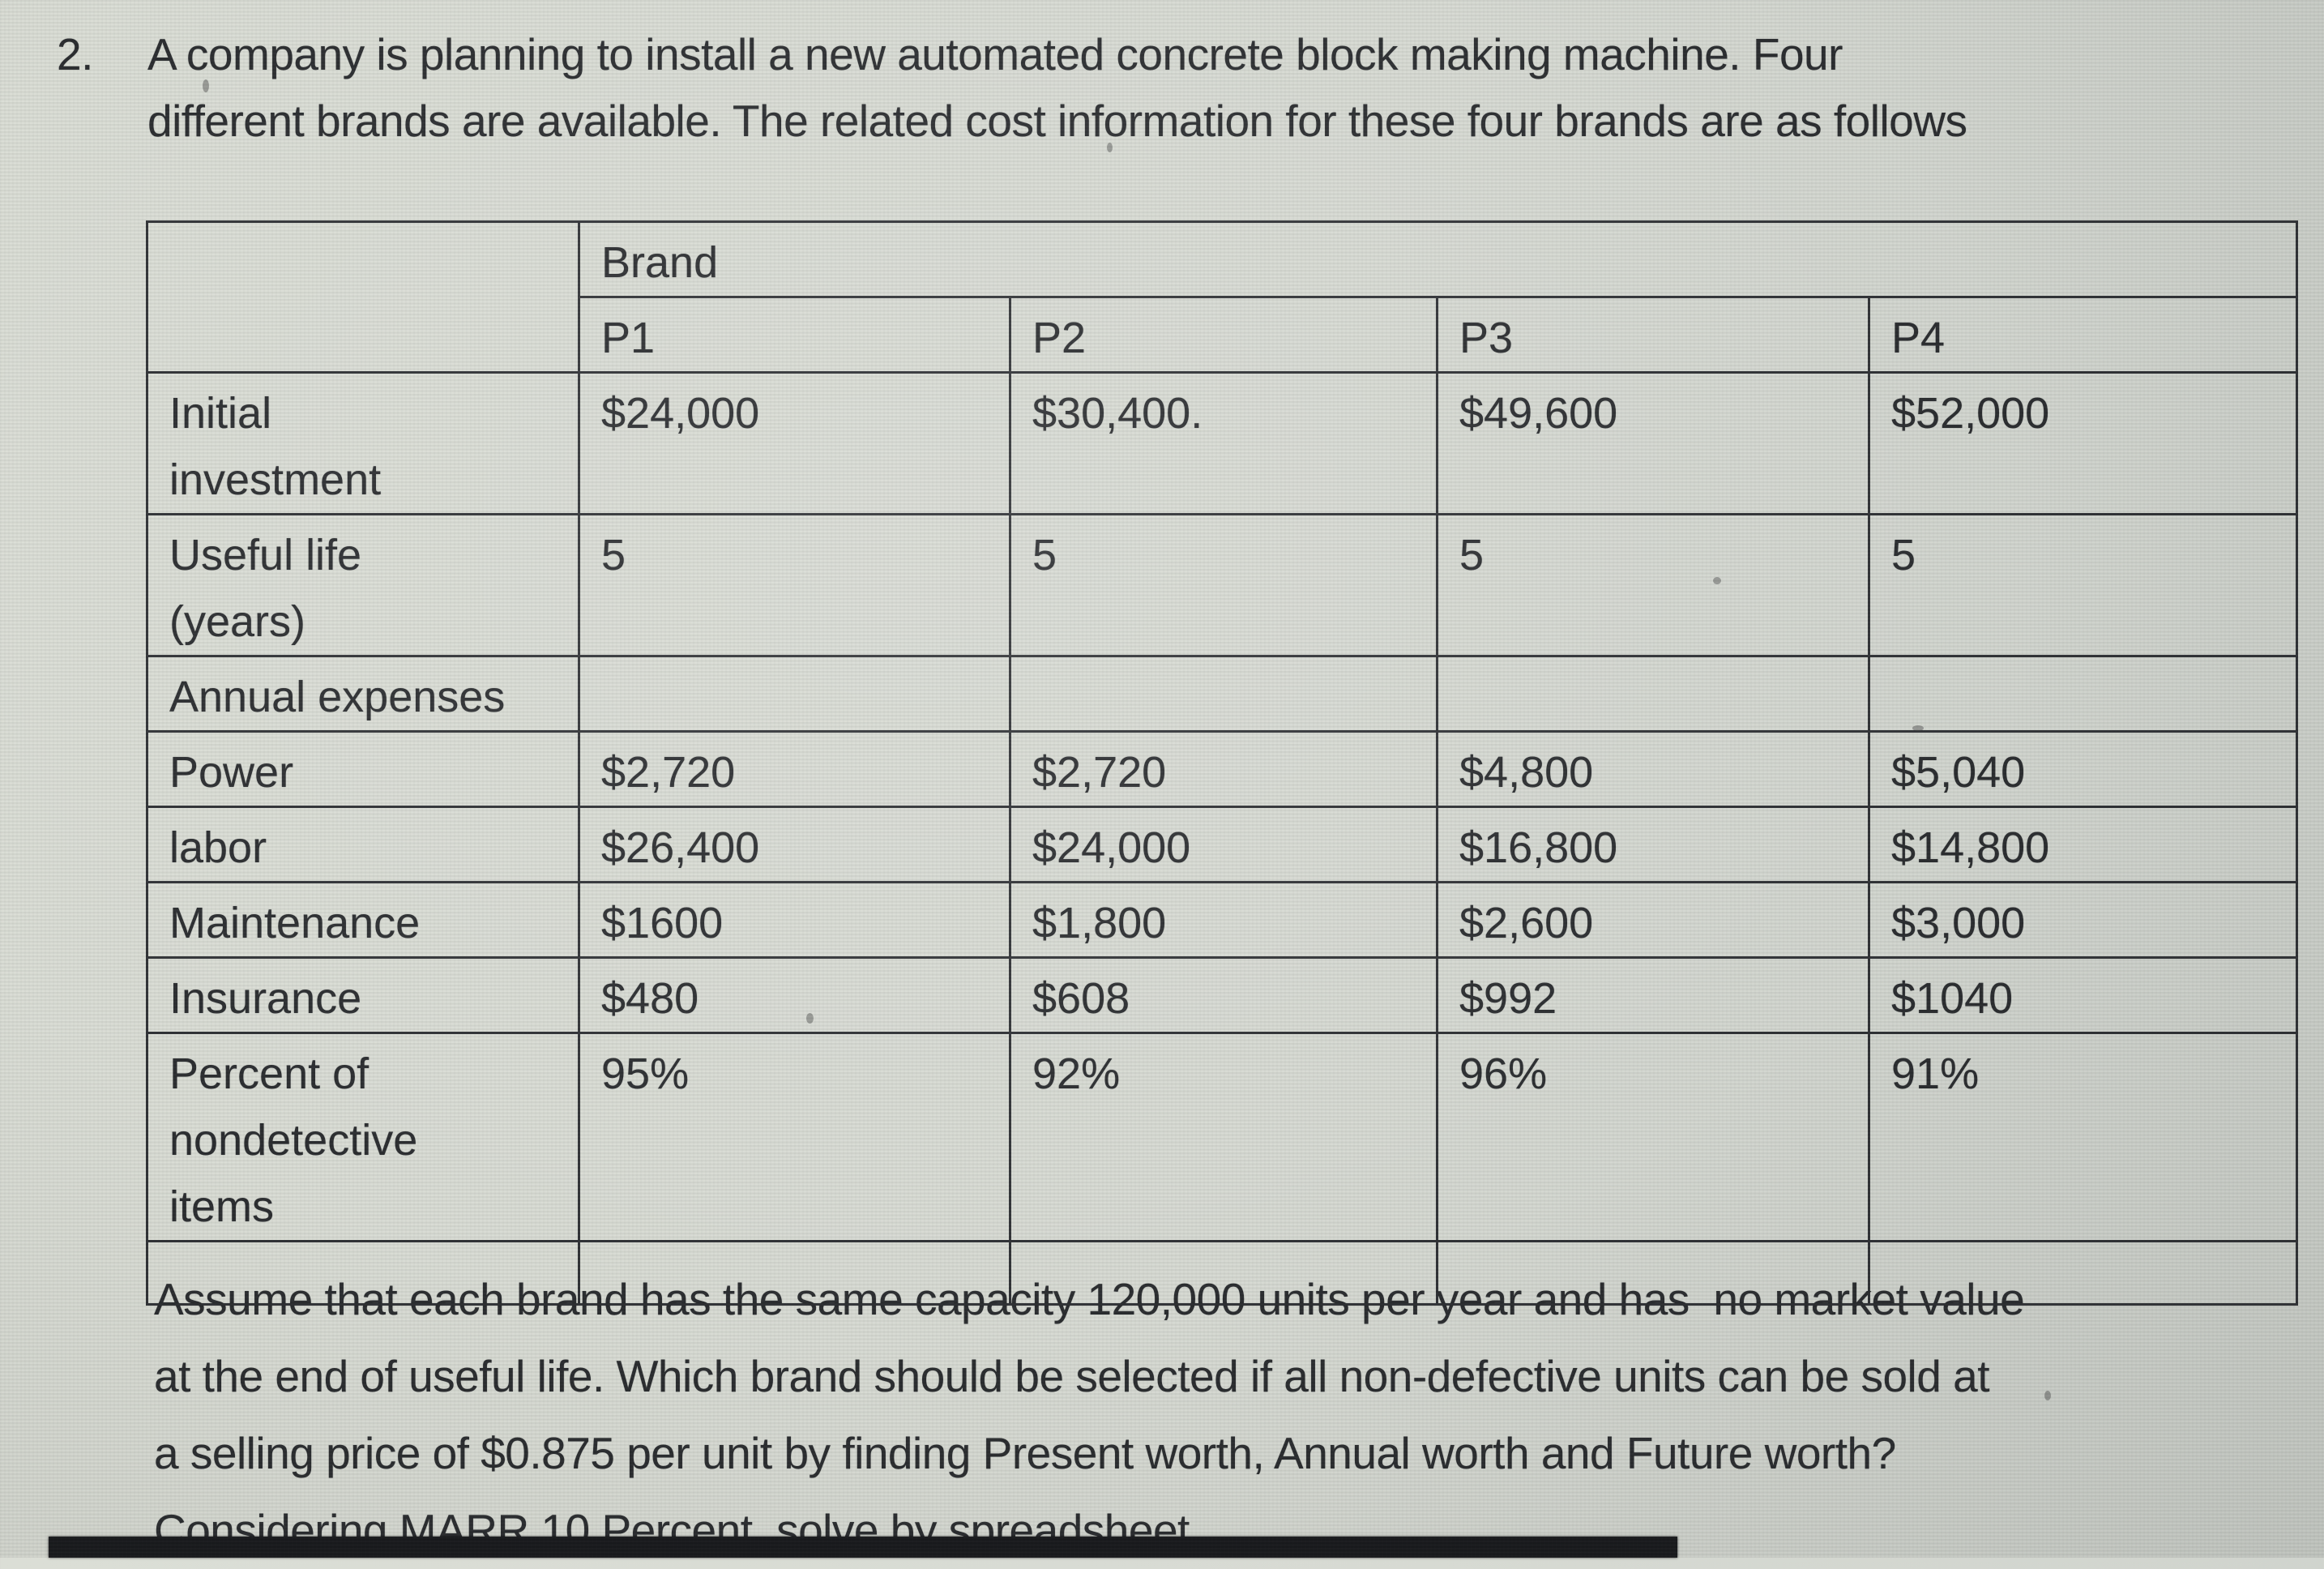  What do you see at coordinates (363, 995) in the screenshot?
I see `row-label: Insurance` at bounding box center [363, 995].